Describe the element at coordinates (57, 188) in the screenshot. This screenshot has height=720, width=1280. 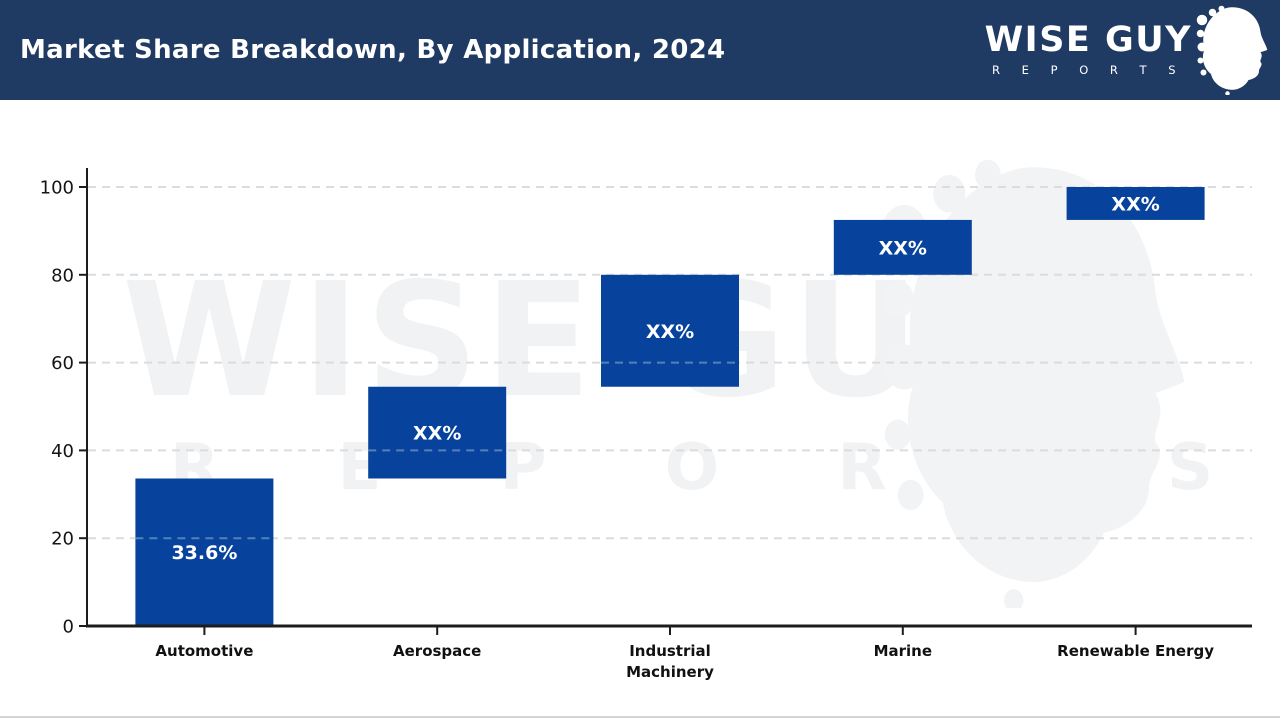
I see `y-tick-label: 100` at that location.